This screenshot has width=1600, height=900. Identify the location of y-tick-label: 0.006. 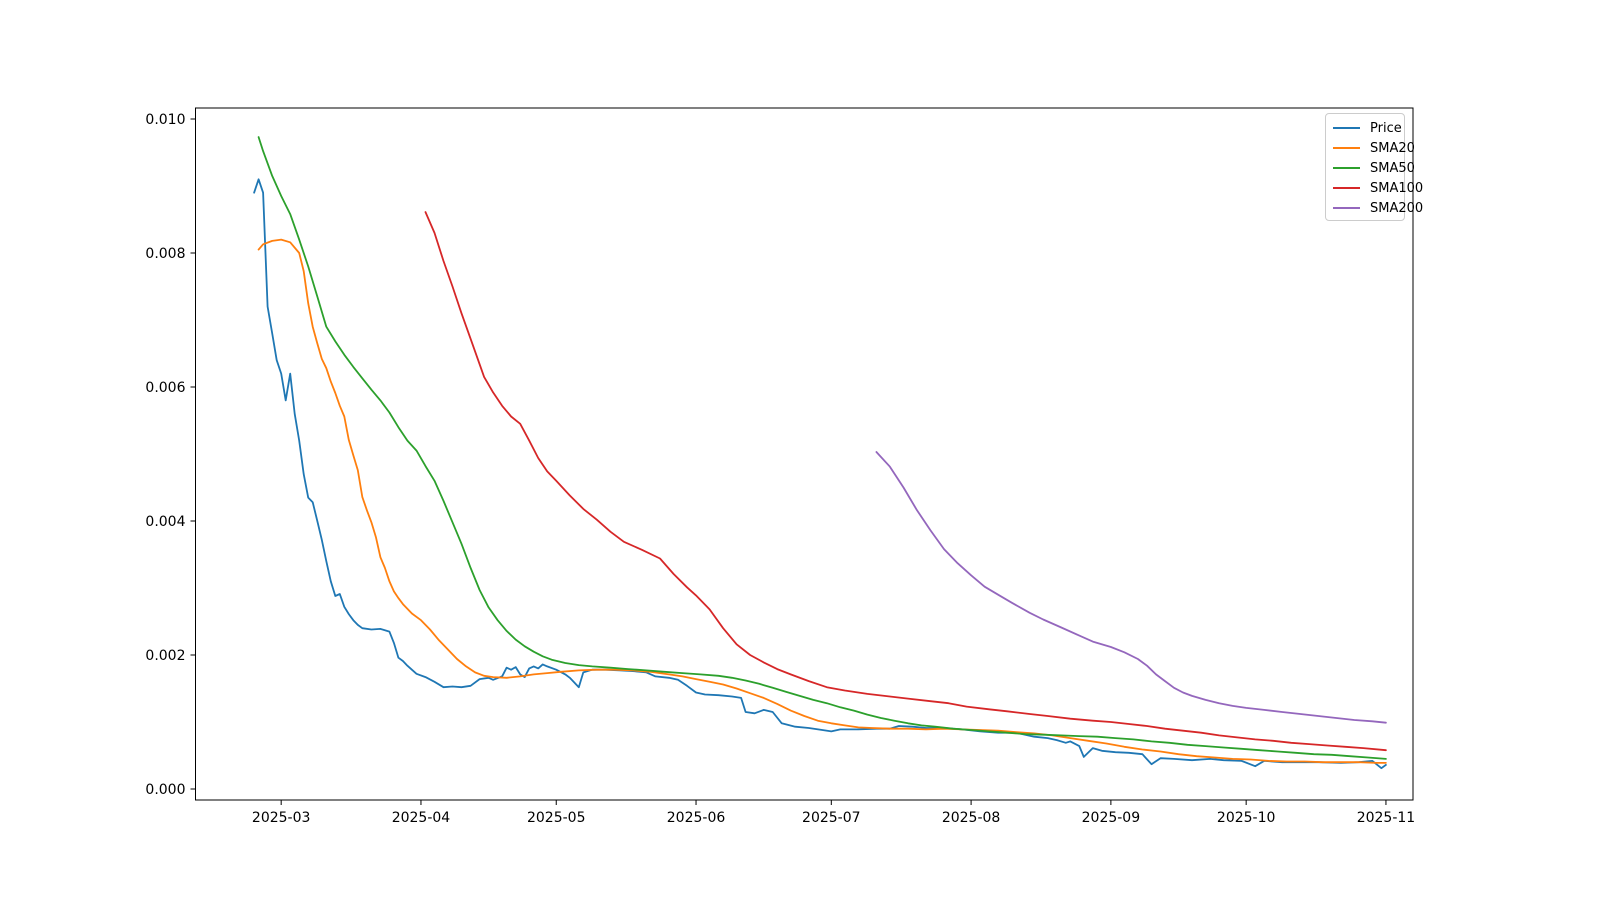
(165, 388).